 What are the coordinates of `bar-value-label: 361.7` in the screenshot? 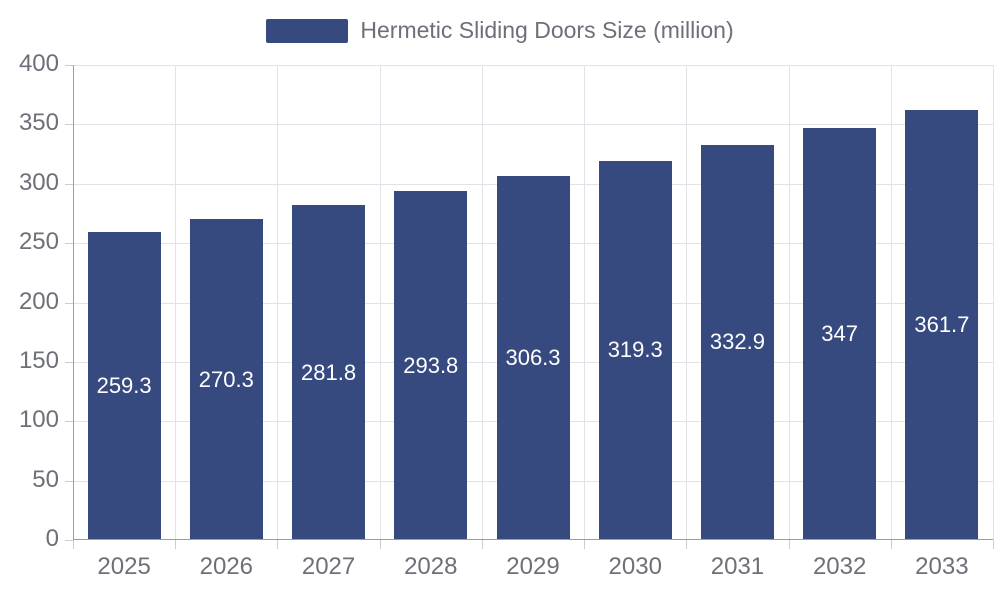 It's located at (942, 325).